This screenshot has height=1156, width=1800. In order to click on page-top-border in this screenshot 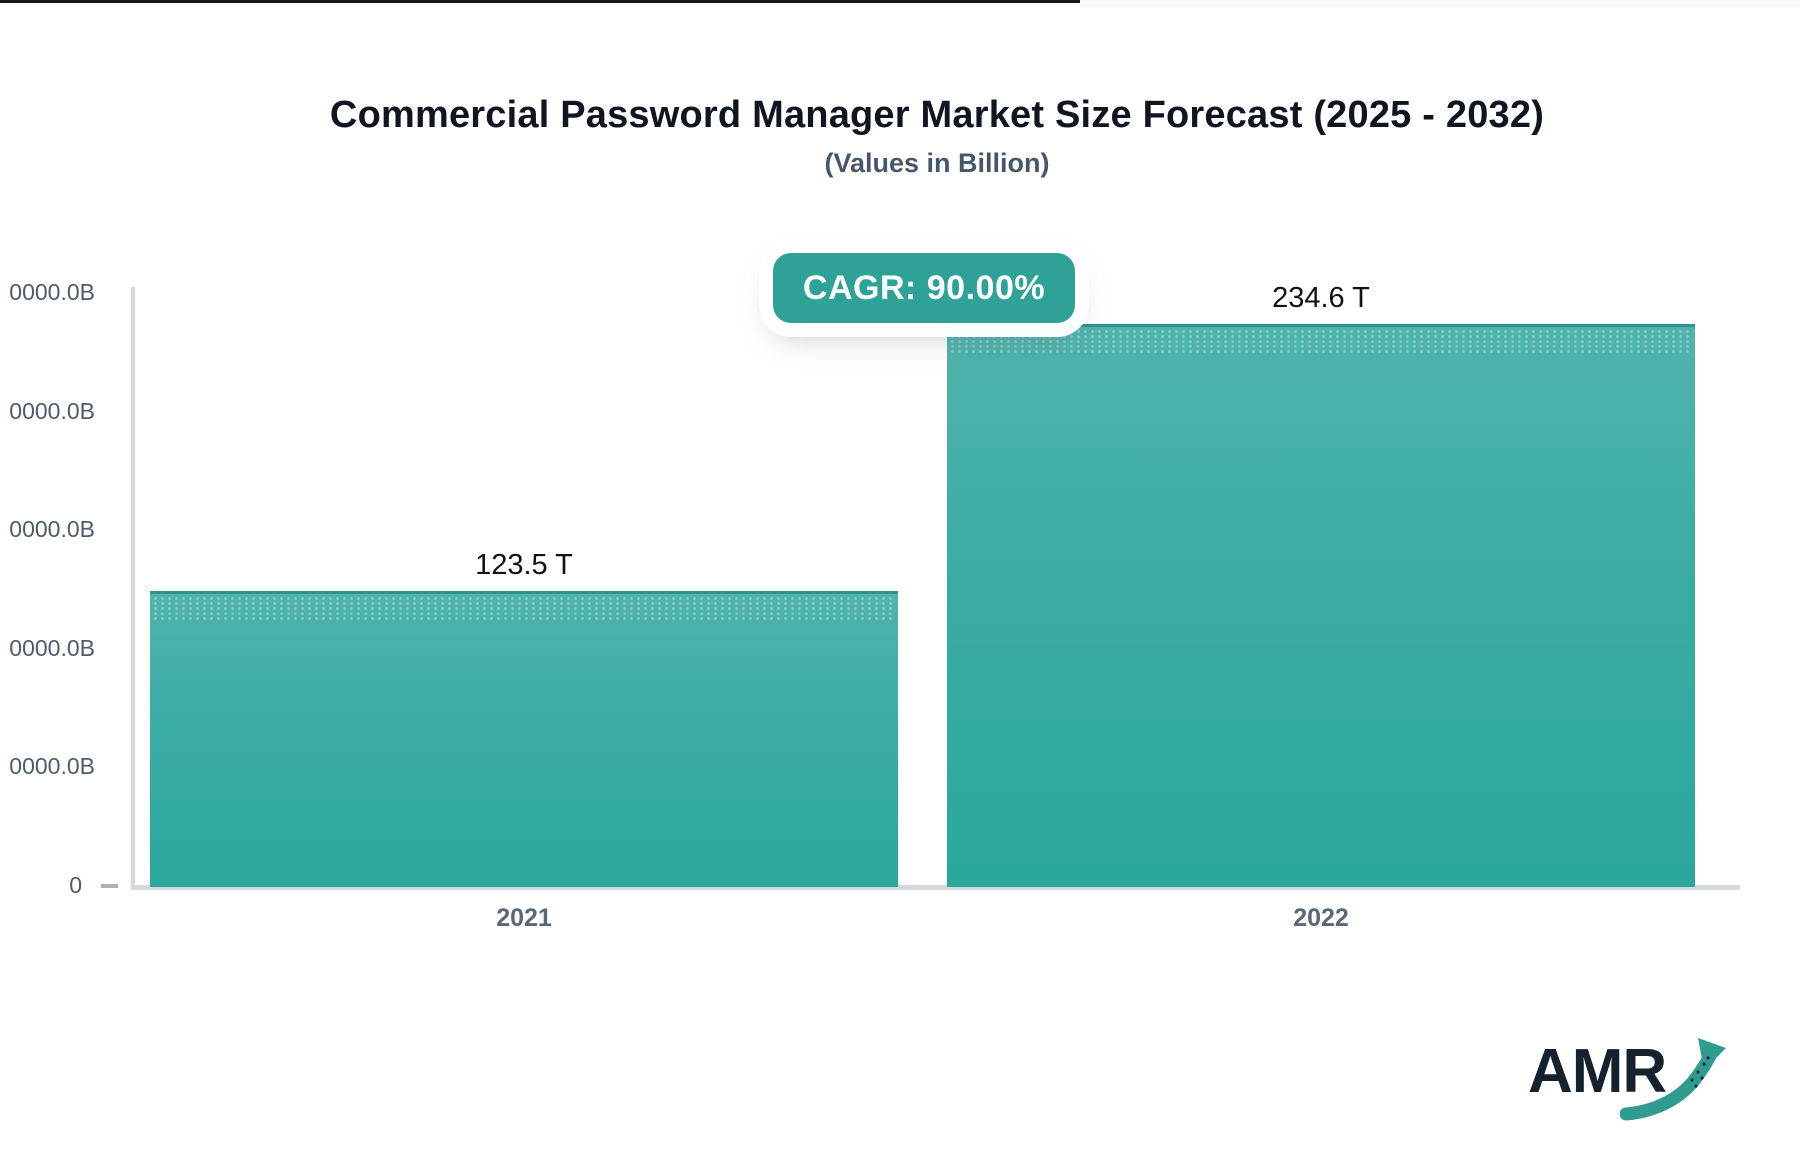, I will do `click(540, 1)`.